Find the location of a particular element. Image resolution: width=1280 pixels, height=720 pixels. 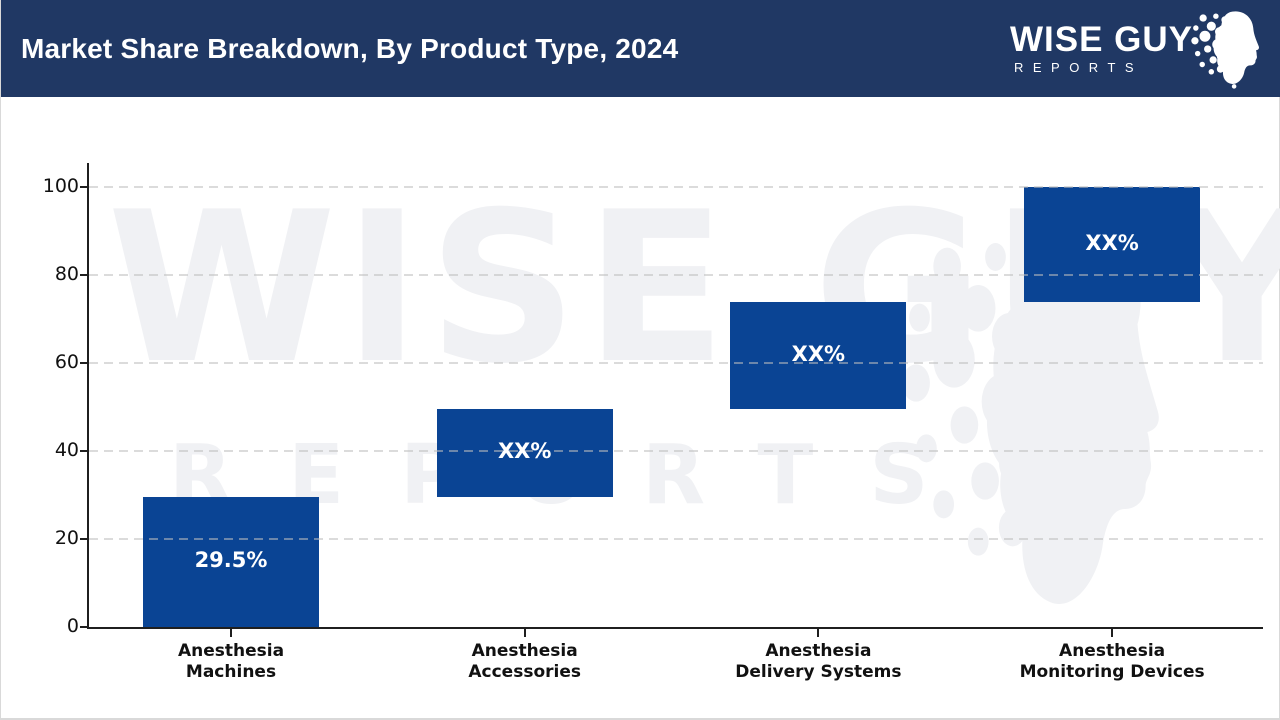

category-label-line: Monitoring Devices is located at coordinates (1112, 672).